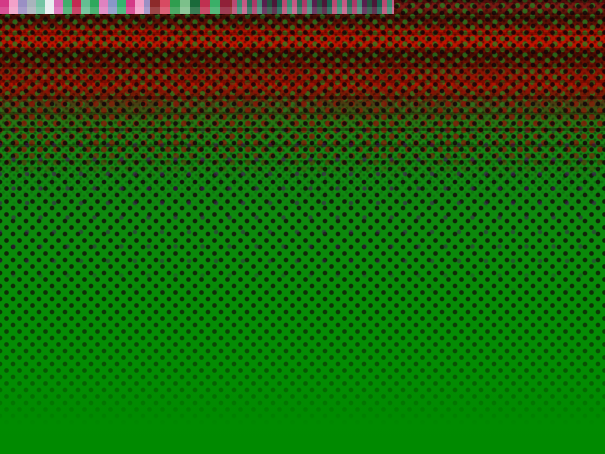 The image size is (605, 454). What do you see at coordinates (313, 7) in the screenshot?
I see `noise-segment-pink-teal` at bounding box center [313, 7].